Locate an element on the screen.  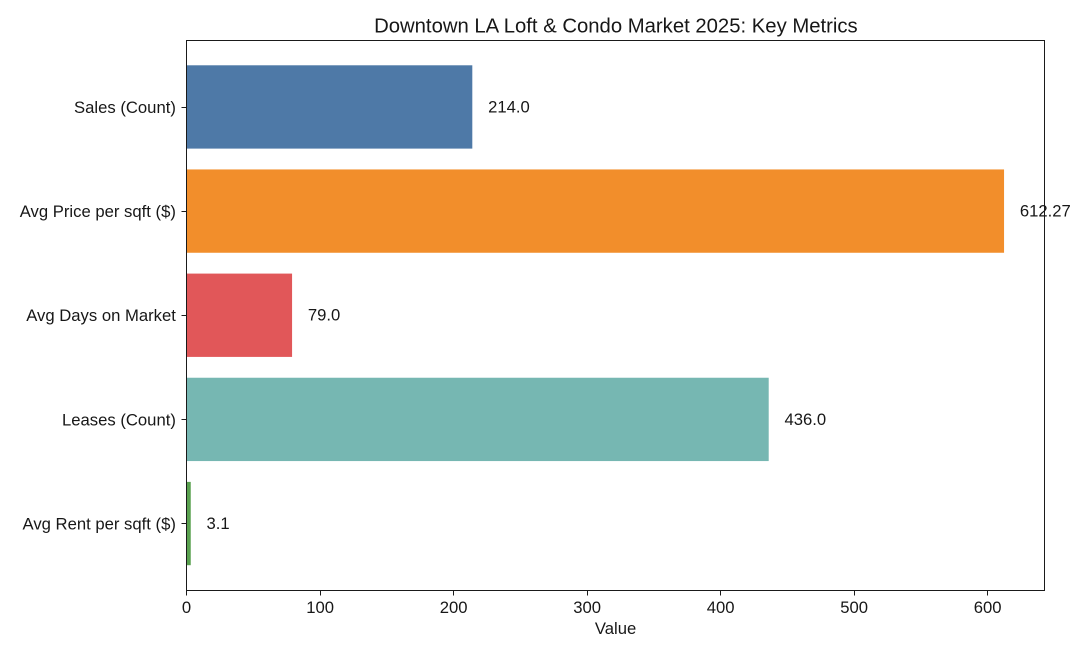
svg-text: 600 is located at coordinates (988, 607).